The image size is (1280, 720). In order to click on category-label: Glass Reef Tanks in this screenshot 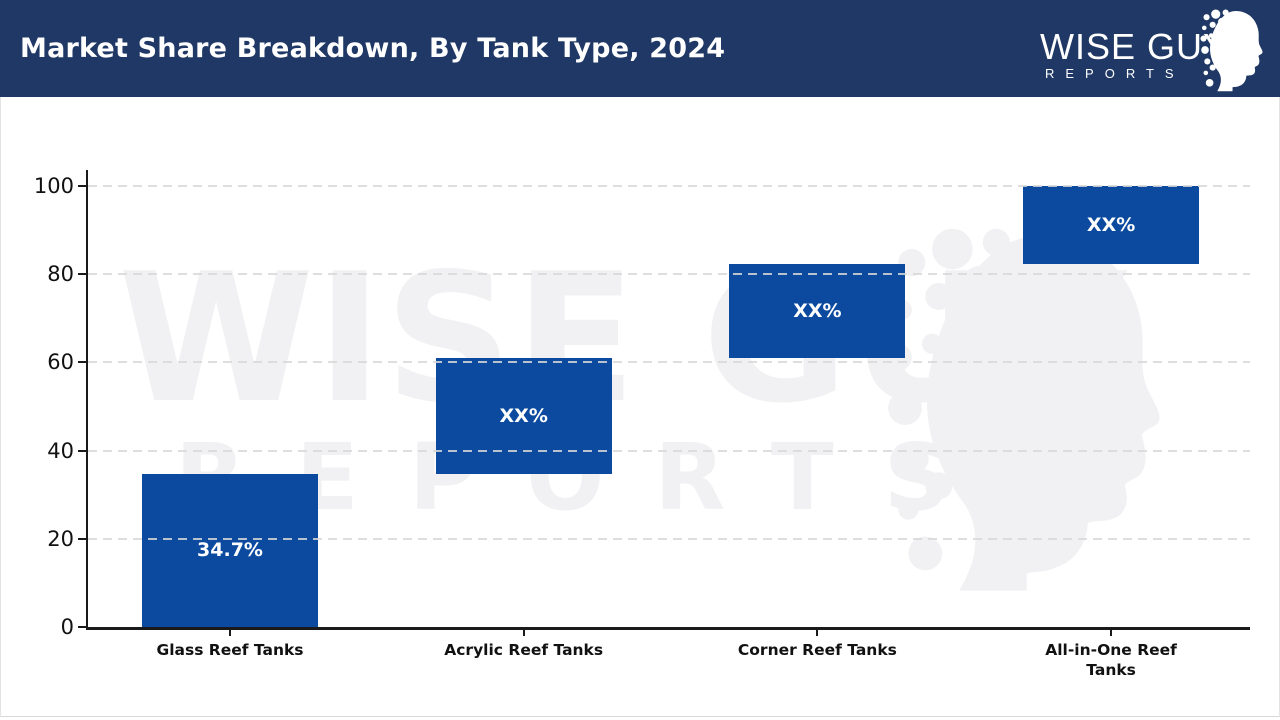, I will do `click(230, 650)`.